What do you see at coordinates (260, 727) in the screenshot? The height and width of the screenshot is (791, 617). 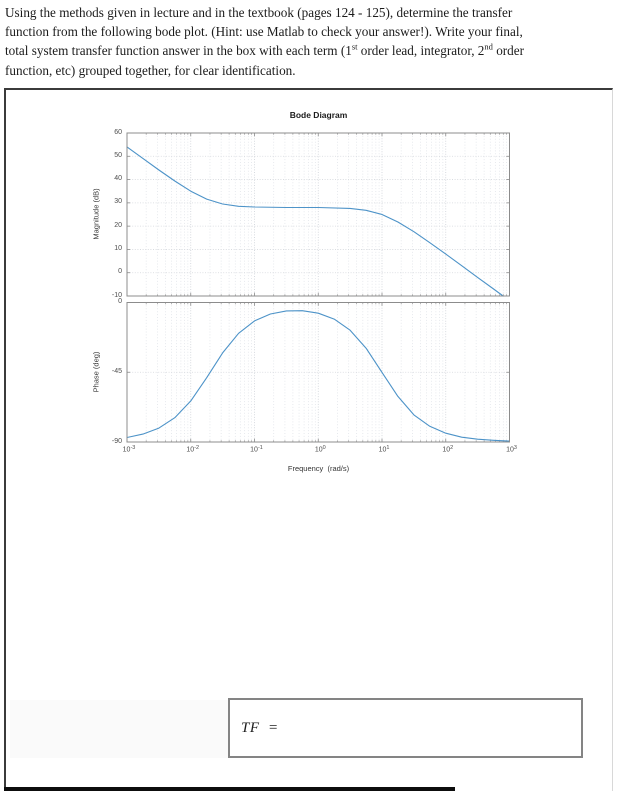 I see `answer-box-label: TF =` at bounding box center [260, 727].